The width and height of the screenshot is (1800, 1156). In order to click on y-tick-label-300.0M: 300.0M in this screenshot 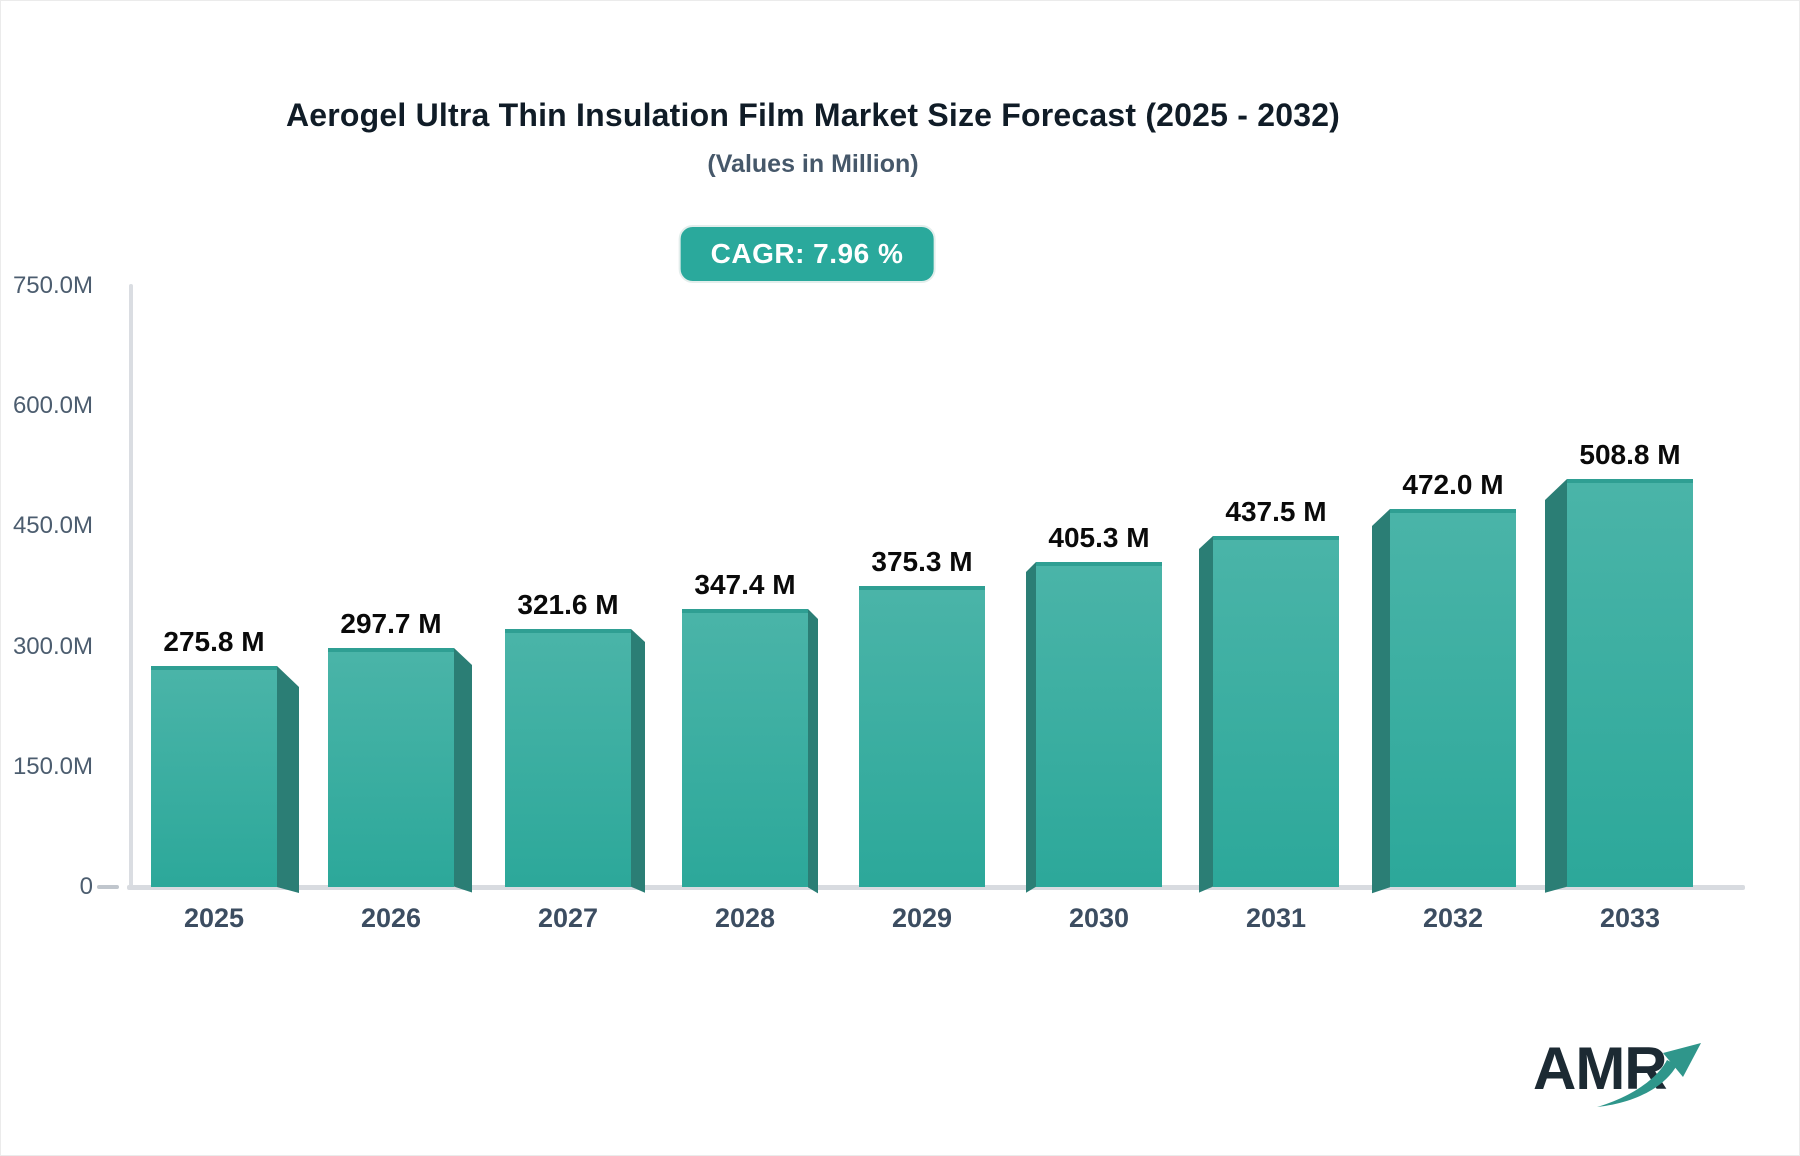, I will do `click(52, 646)`.